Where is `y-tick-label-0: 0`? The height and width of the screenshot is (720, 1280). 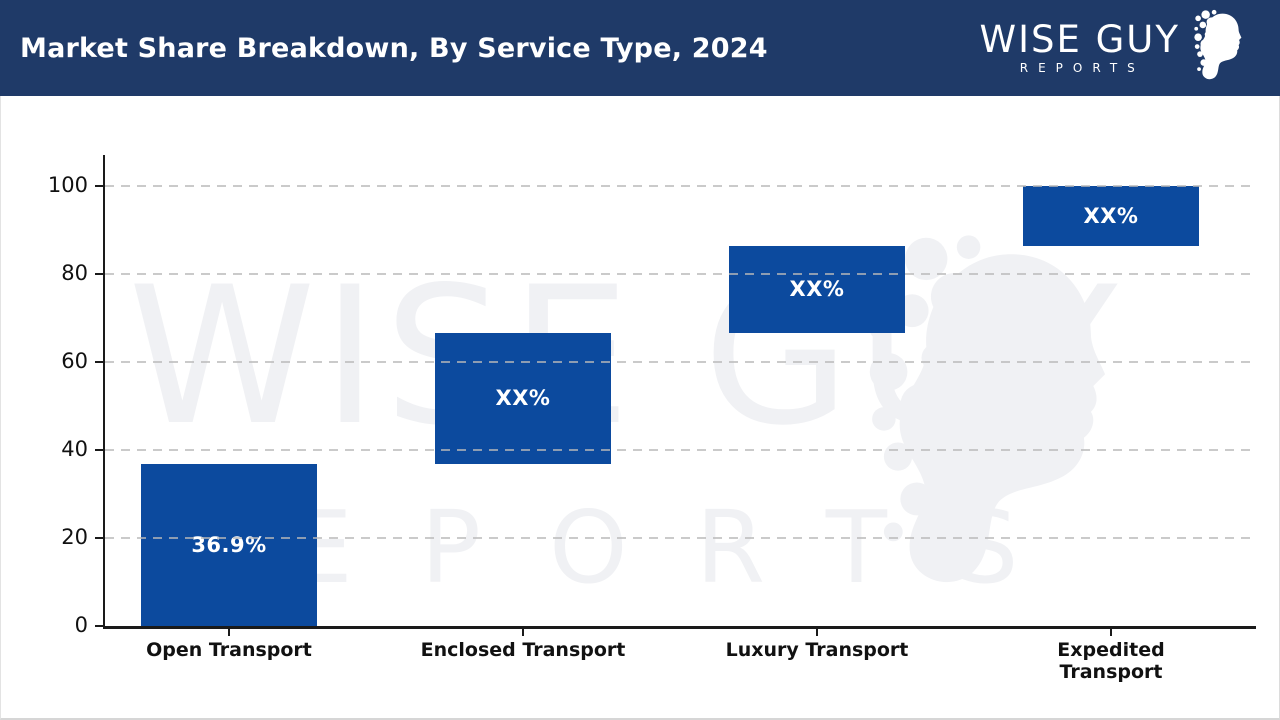 y-tick-label-0: 0 is located at coordinates (81, 625).